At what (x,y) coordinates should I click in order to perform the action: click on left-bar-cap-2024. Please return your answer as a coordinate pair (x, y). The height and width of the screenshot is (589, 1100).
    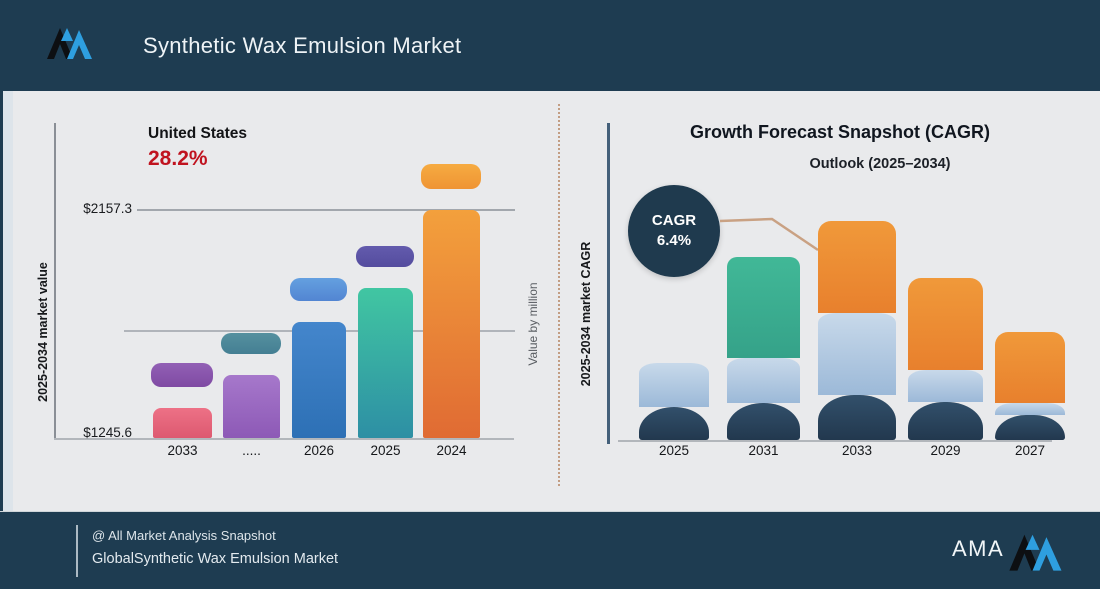
    Looking at the image, I should click on (451, 176).